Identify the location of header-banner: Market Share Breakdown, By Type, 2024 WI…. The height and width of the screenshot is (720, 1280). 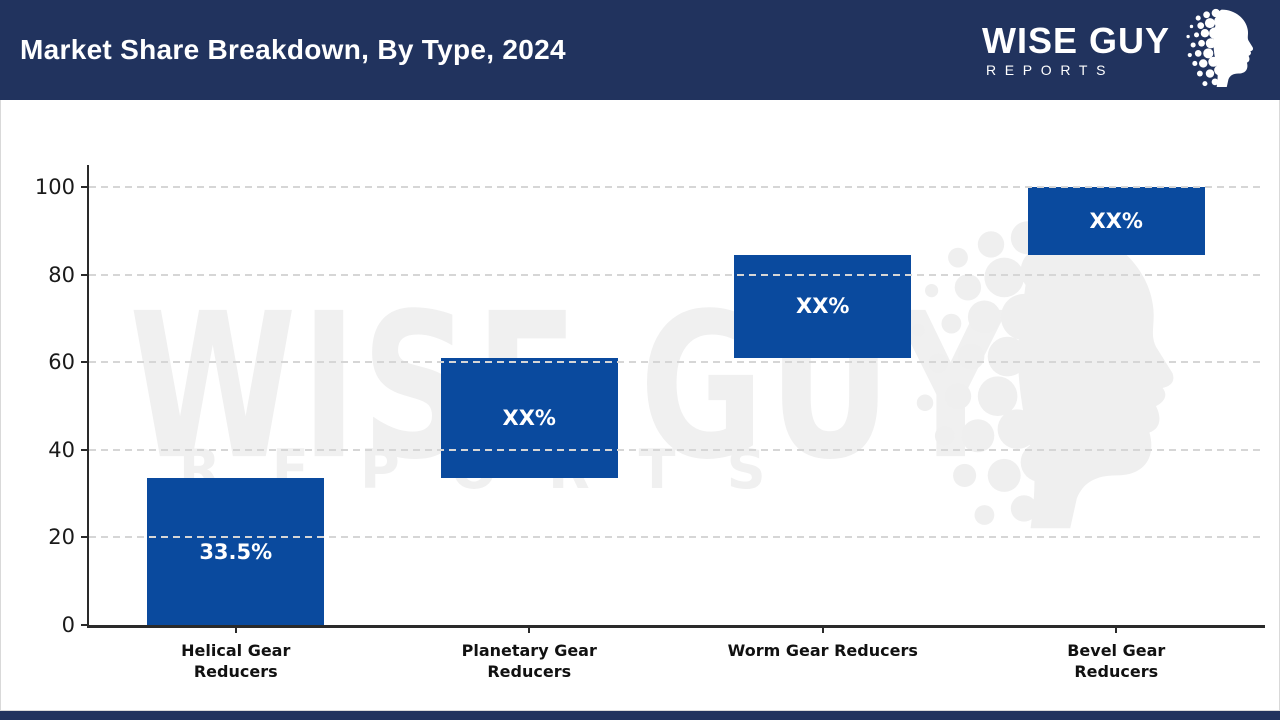
(640, 50).